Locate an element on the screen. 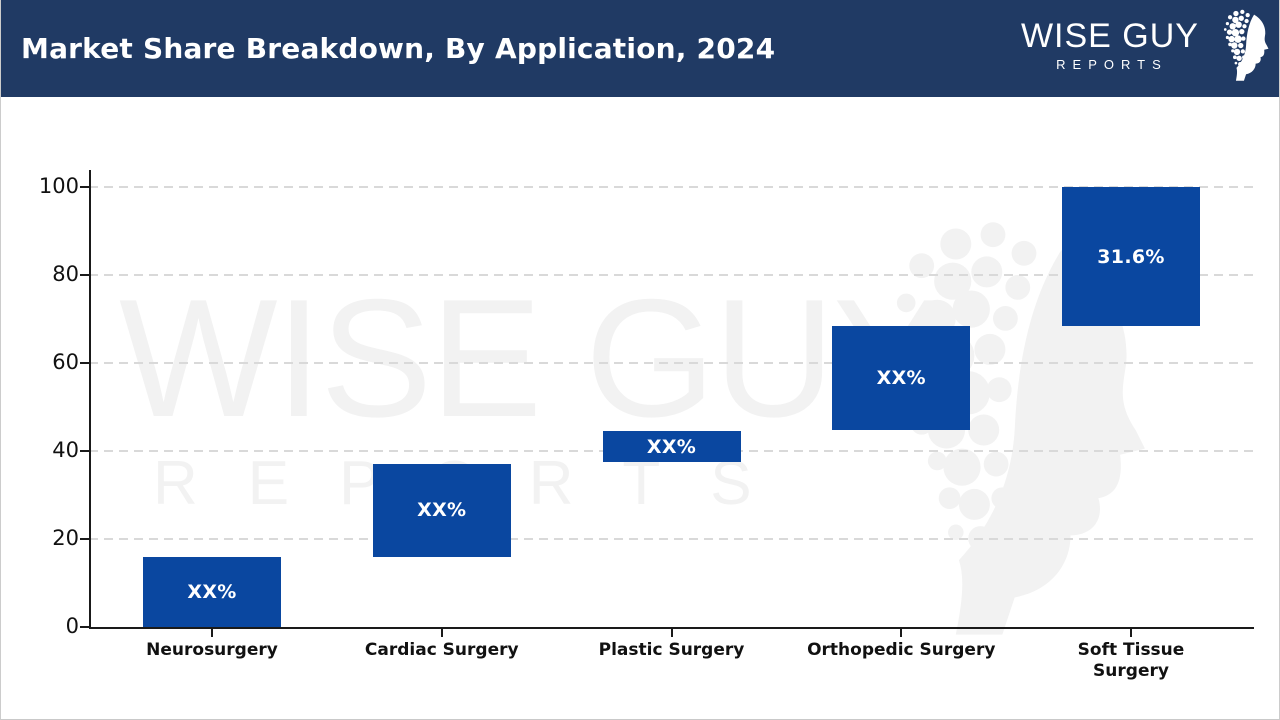 This screenshot has width=1280, height=720. y-axis-tick-label: 0 is located at coordinates (72, 626).